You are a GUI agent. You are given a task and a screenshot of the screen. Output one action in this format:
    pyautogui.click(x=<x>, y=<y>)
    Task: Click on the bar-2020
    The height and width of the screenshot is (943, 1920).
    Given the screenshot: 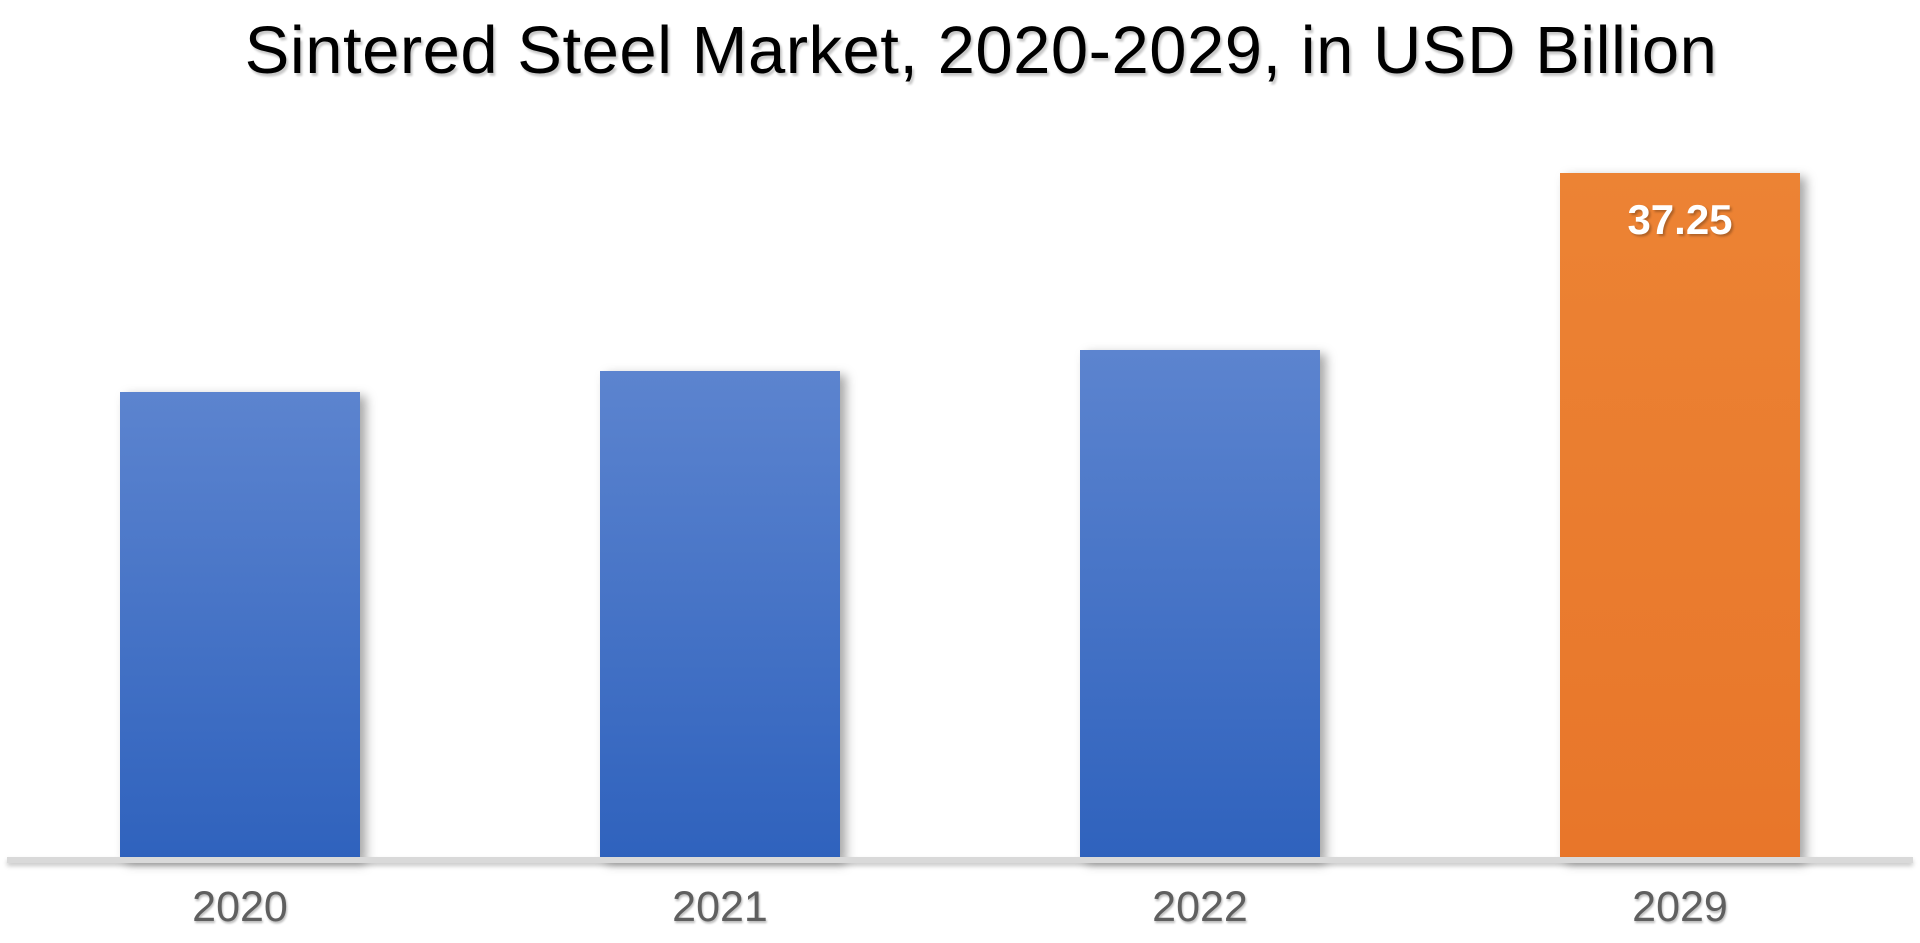 What is the action you would take?
    pyautogui.click(x=240, y=625)
    